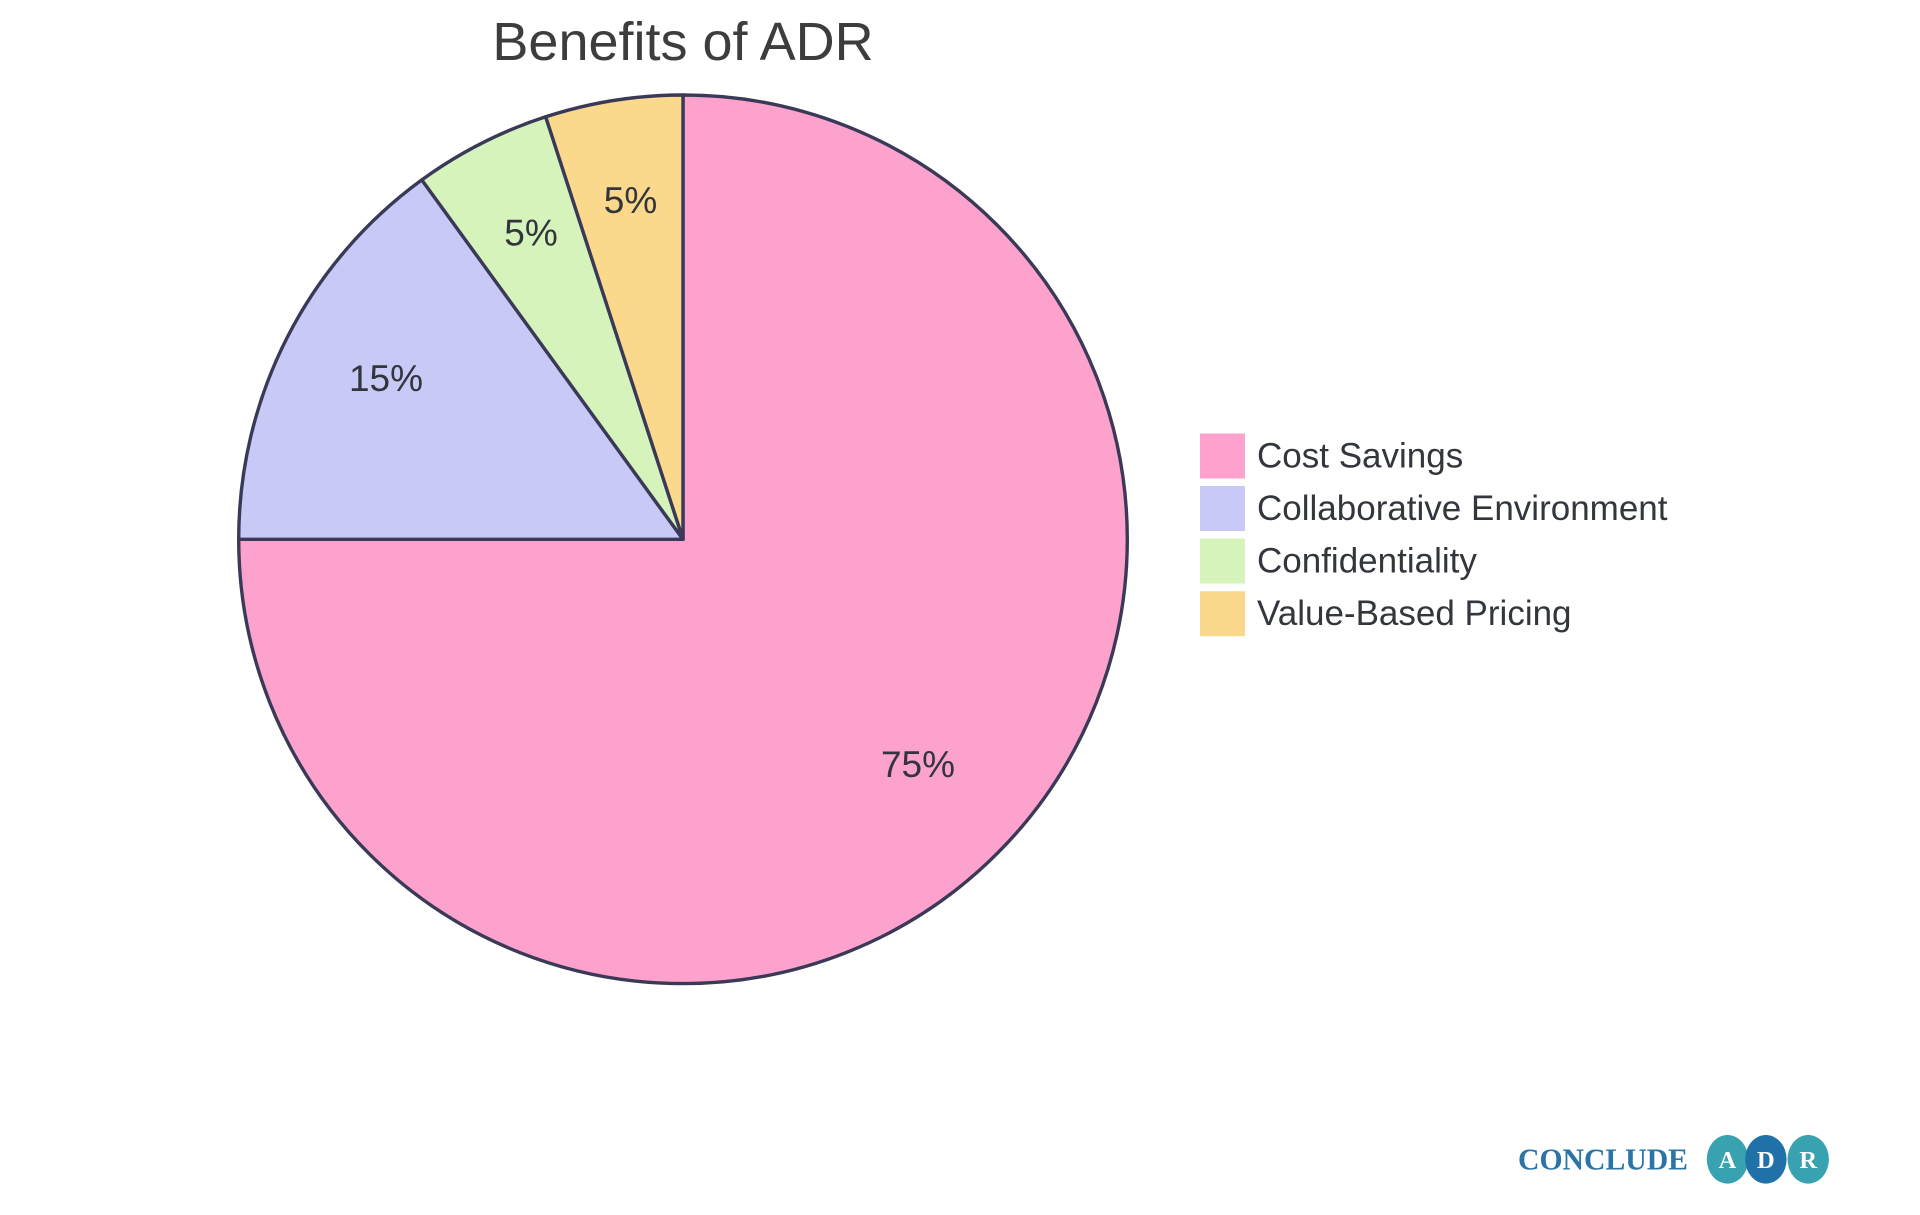 Image resolution: width=1920 pixels, height=1215 pixels. Describe the element at coordinates (1360, 456) in the screenshot. I see `svg-text: Cost Savings` at that location.